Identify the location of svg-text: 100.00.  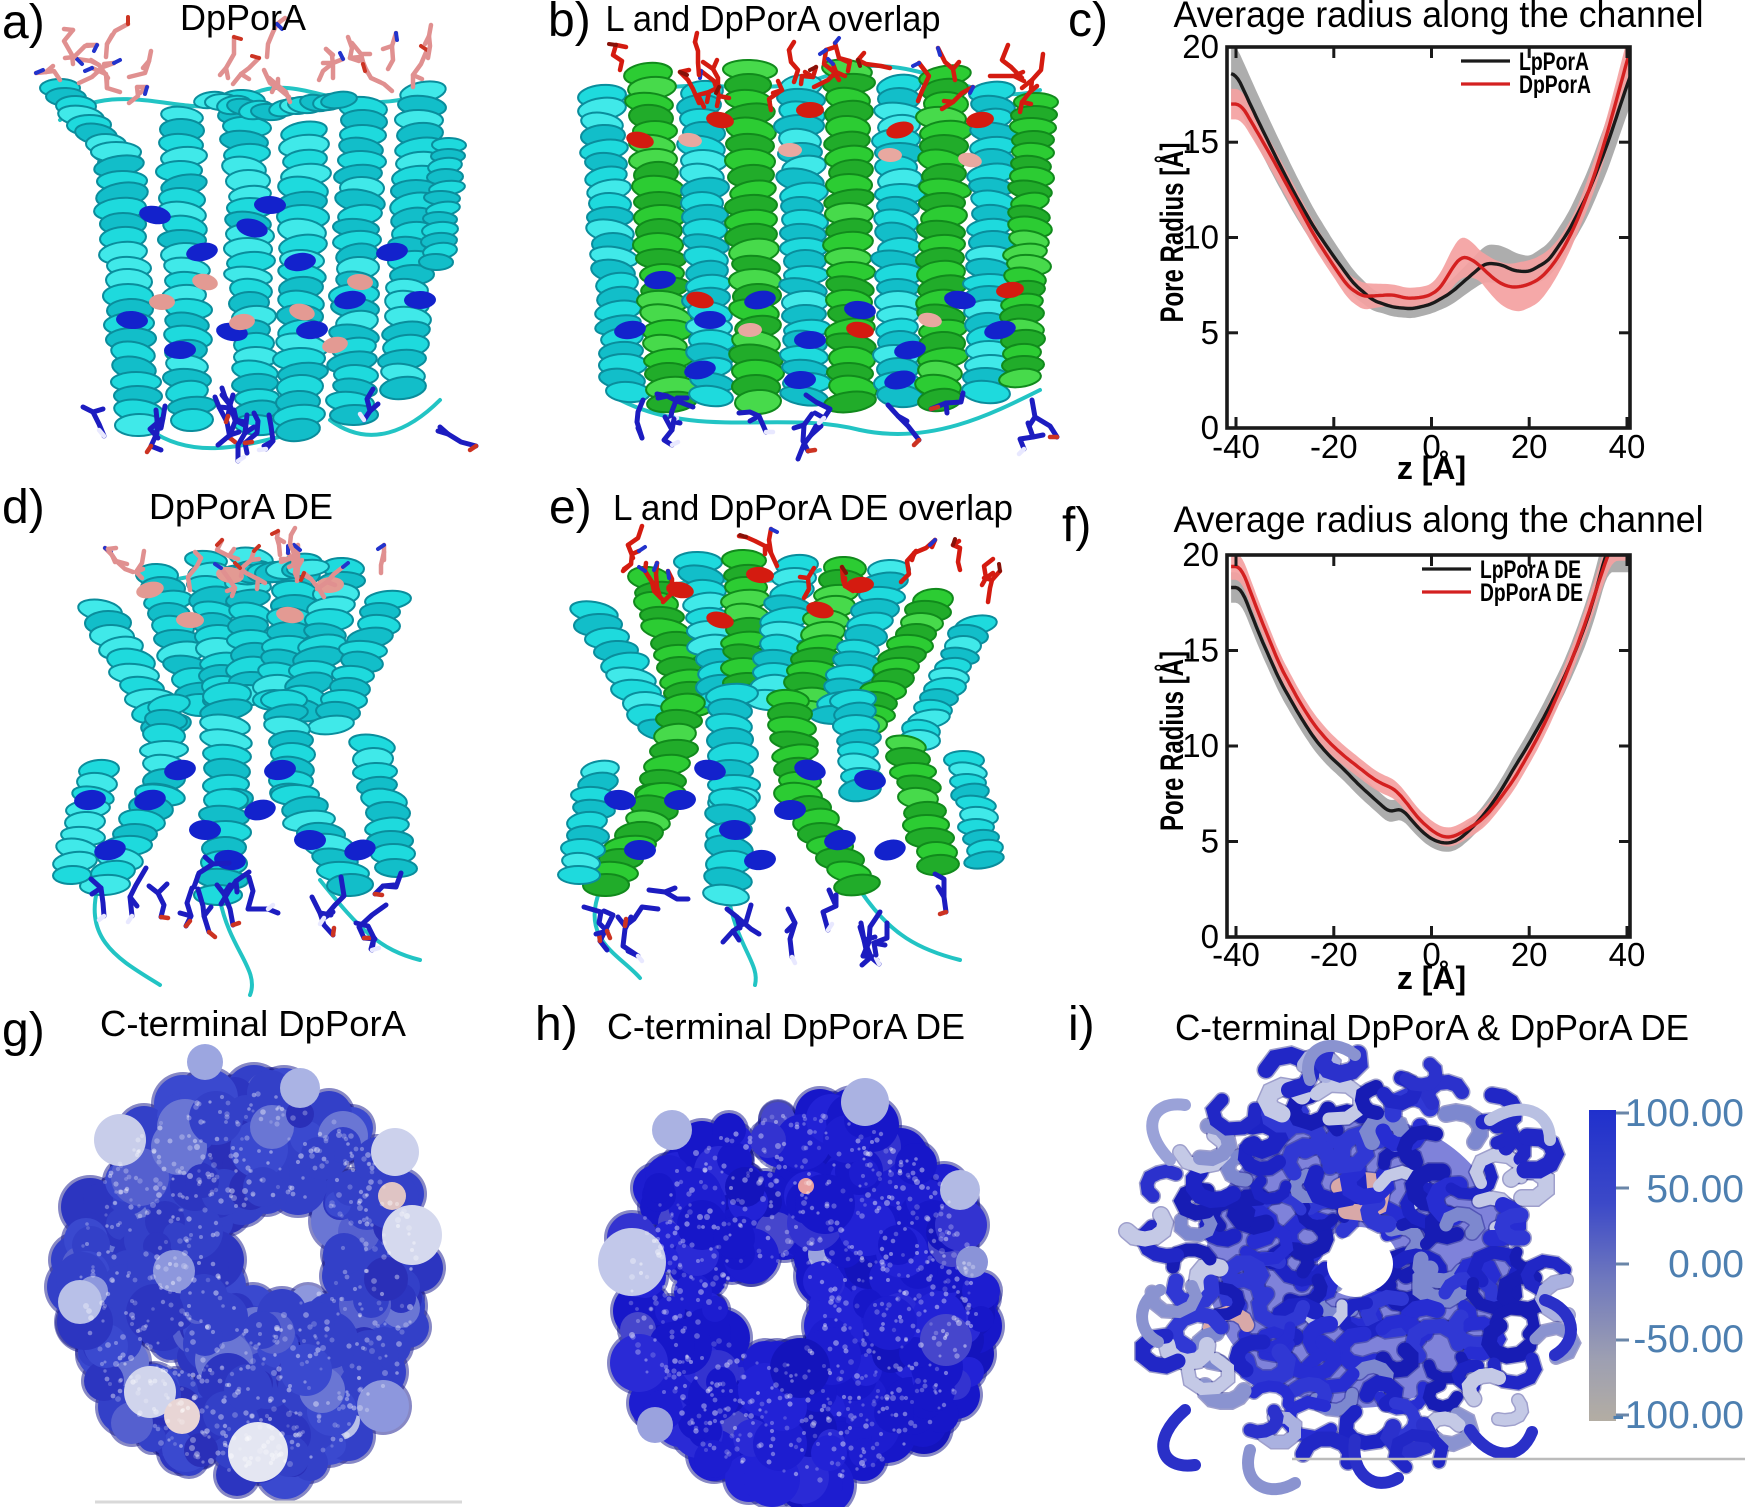
(1684, 1113).